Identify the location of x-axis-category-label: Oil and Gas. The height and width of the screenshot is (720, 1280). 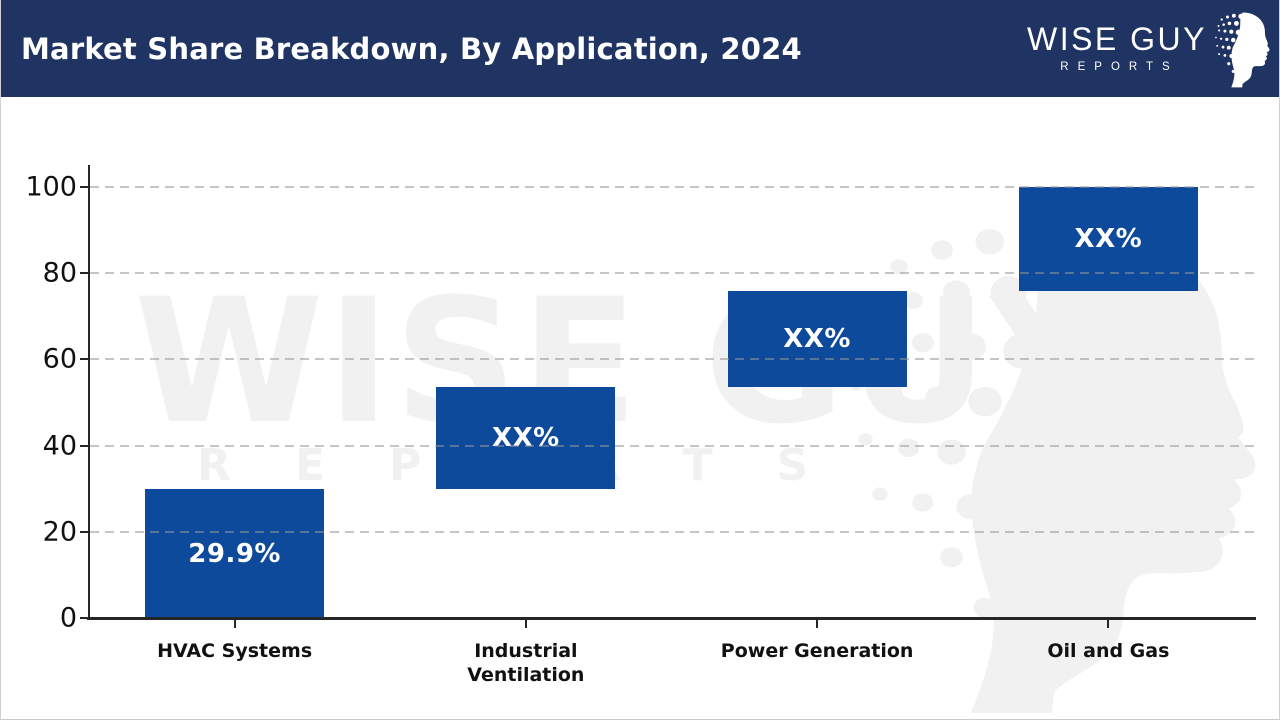
(1108, 651).